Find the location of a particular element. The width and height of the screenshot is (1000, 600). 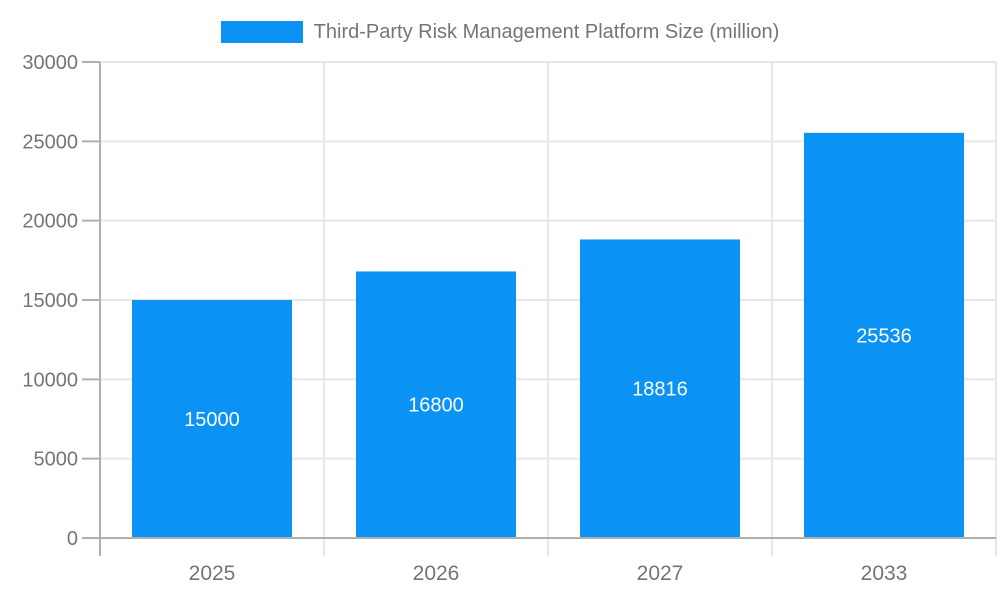

y-tick-label: 10000 is located at coordinates (50, 380).